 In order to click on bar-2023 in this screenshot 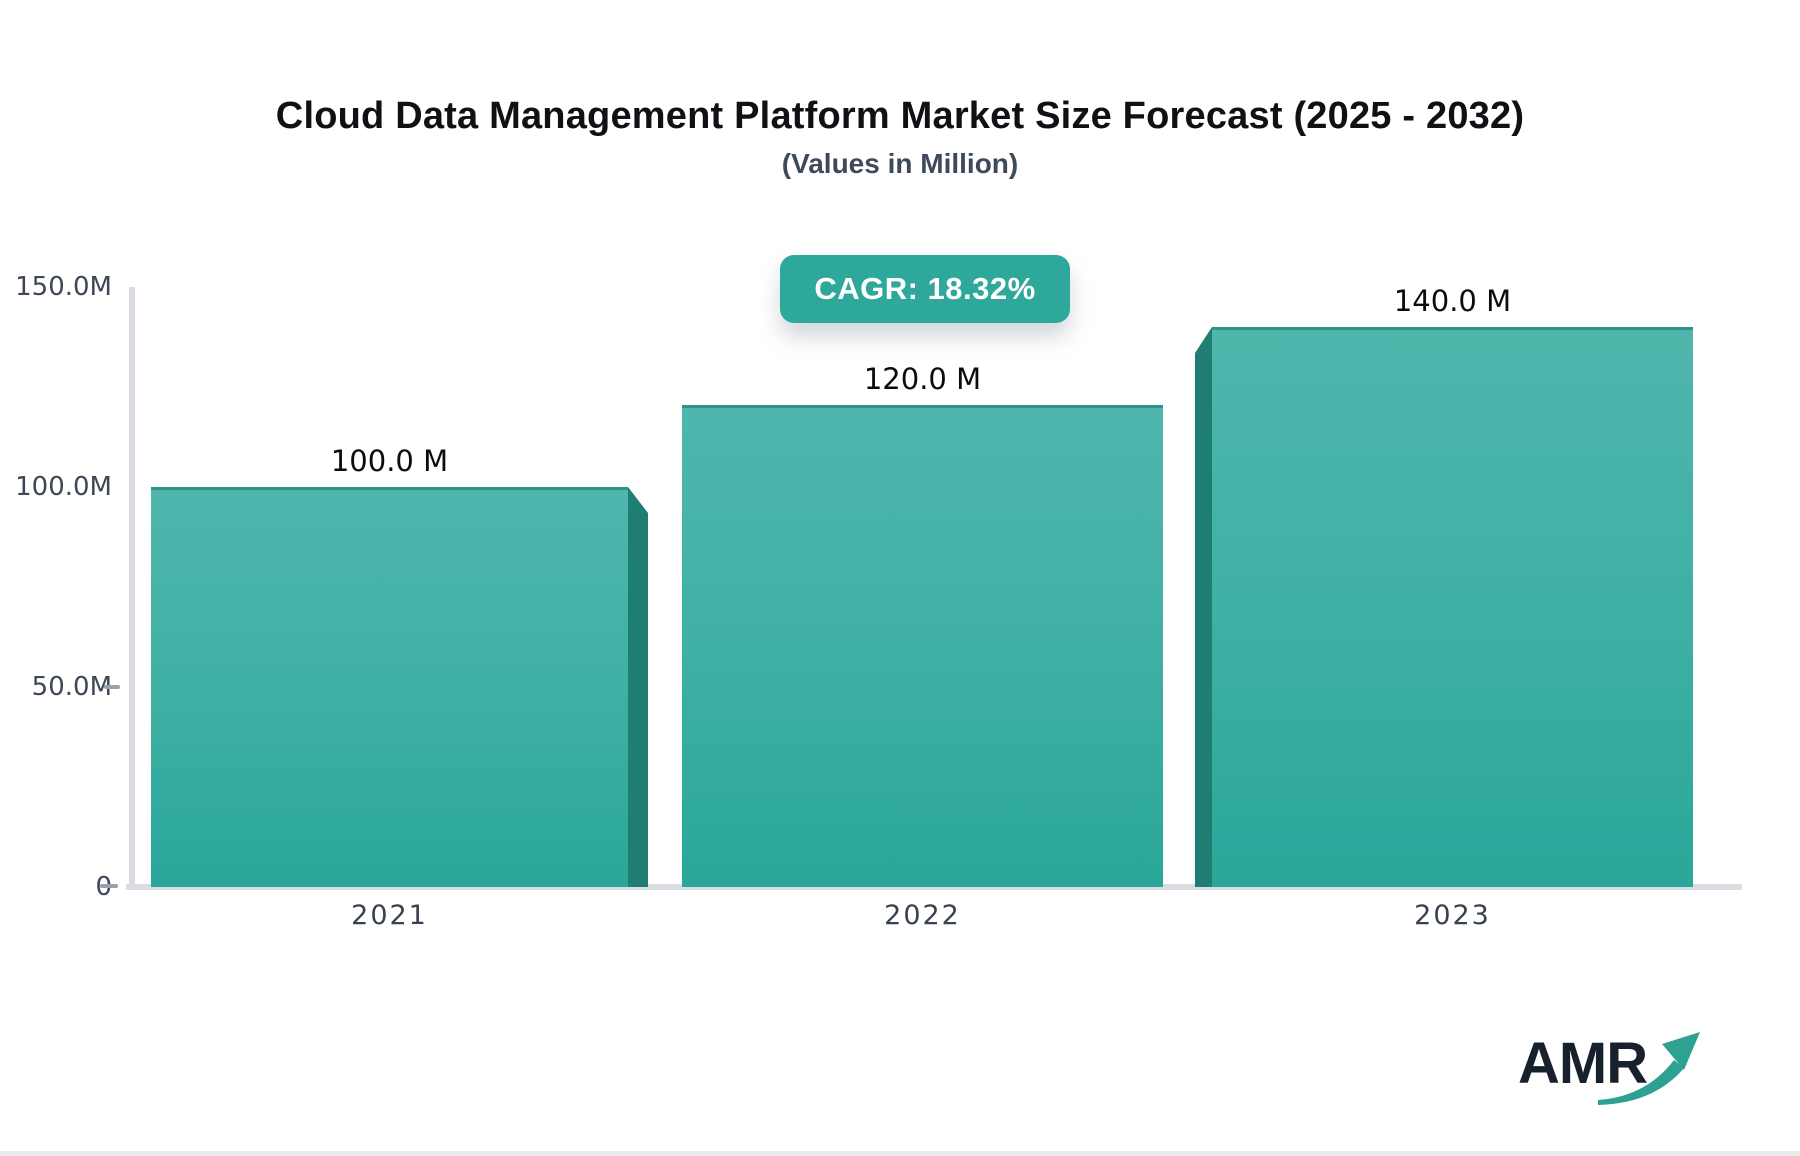, I will do `click(1452, 607)`.